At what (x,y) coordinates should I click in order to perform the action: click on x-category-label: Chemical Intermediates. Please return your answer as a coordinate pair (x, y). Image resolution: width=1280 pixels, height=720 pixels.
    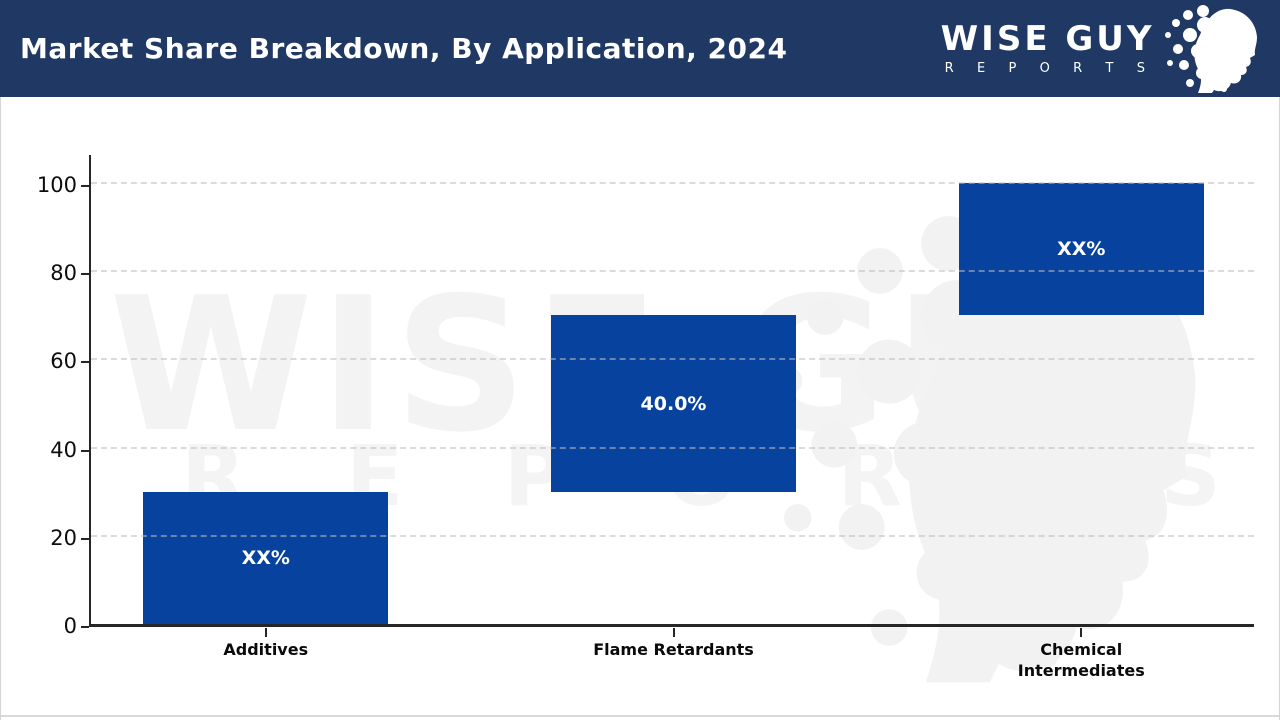
    Looking at the image, I should click on (1081, 660).